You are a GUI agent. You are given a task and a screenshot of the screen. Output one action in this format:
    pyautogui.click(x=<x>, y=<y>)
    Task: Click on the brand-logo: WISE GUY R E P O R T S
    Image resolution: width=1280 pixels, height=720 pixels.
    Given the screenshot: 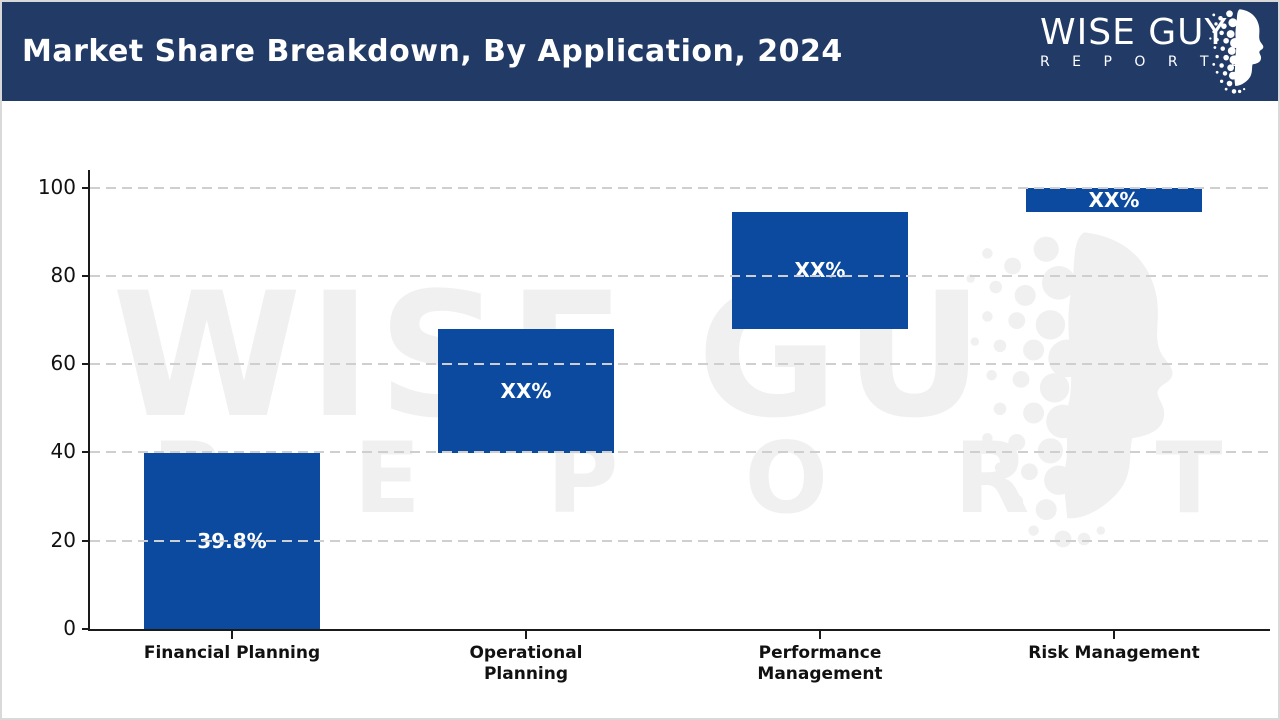 What is the action you would take?
    pyautogui.click(x=1144, y=41)
    